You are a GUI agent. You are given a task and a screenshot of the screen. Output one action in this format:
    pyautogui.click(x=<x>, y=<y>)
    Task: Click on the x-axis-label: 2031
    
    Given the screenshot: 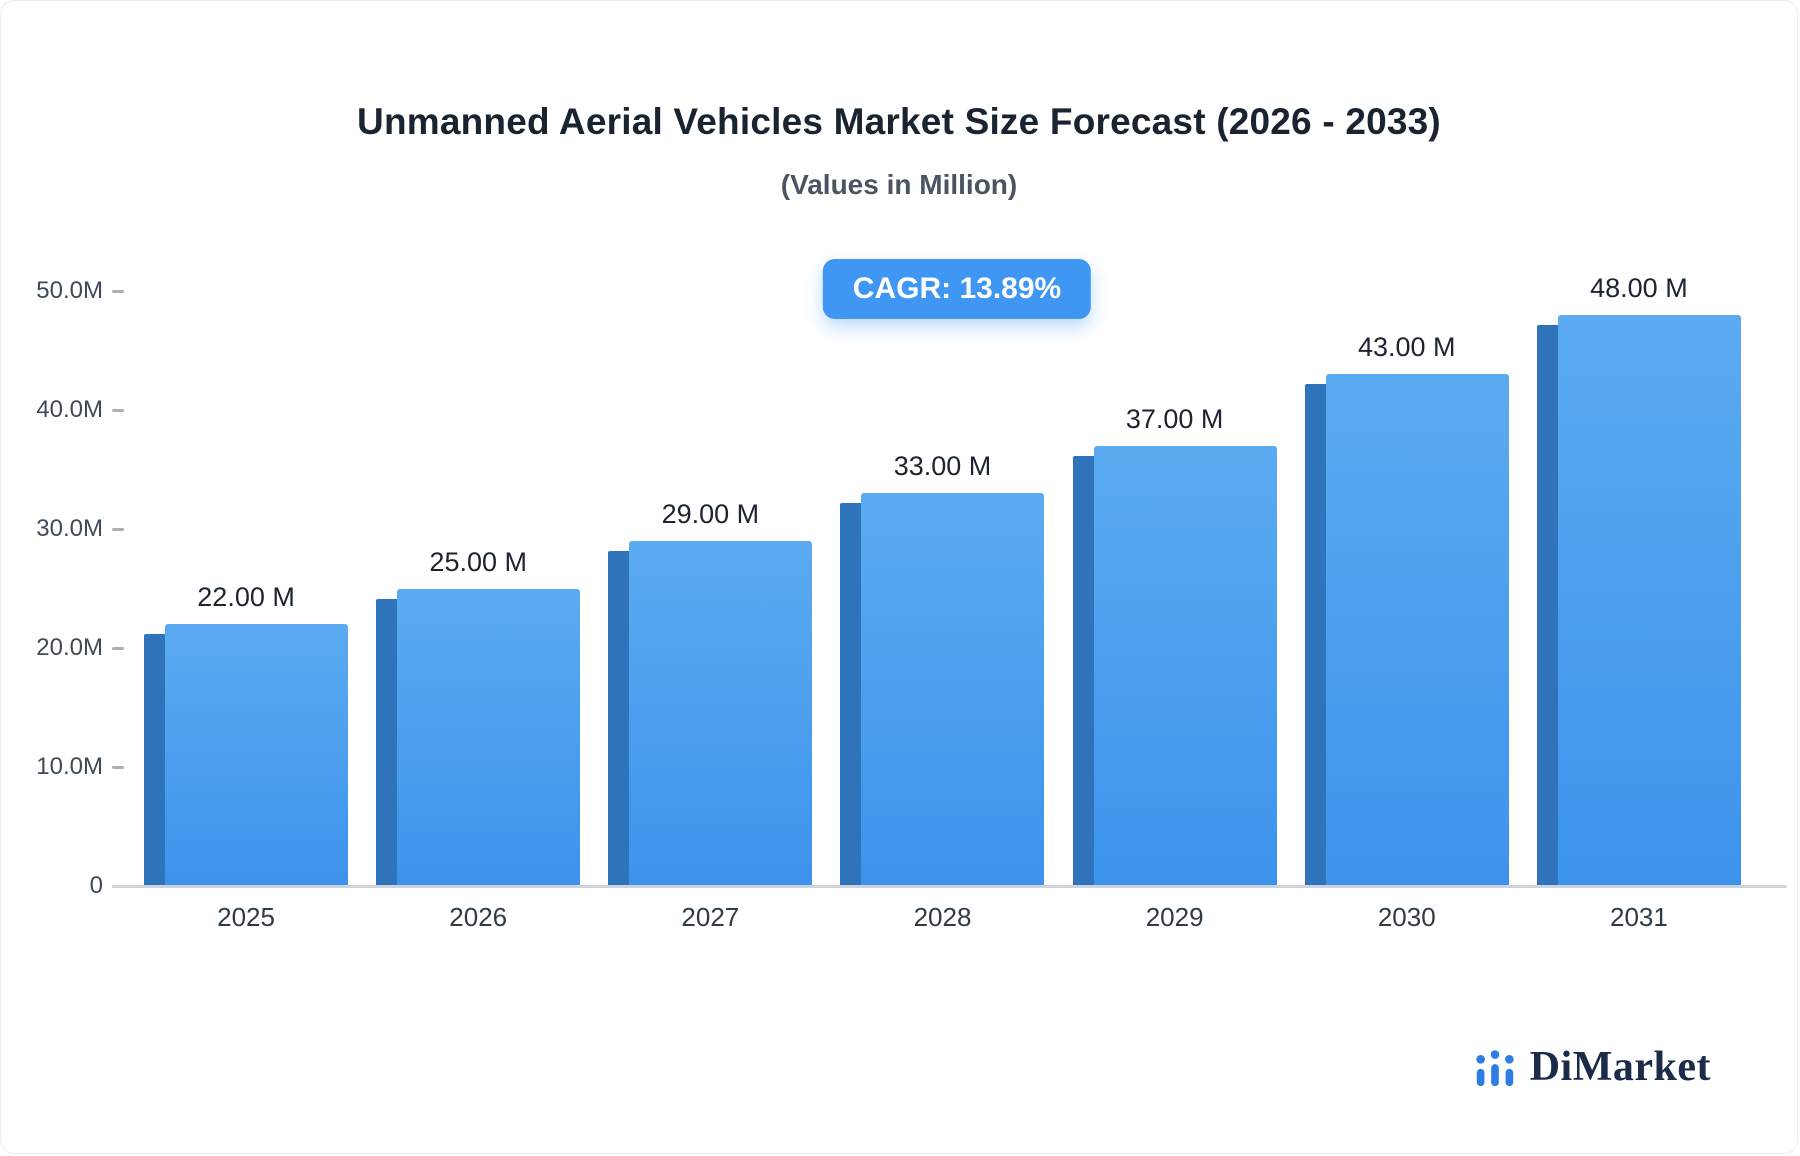 What is the action you would take?
    pyautogui.click(x=1638, y=917)
    